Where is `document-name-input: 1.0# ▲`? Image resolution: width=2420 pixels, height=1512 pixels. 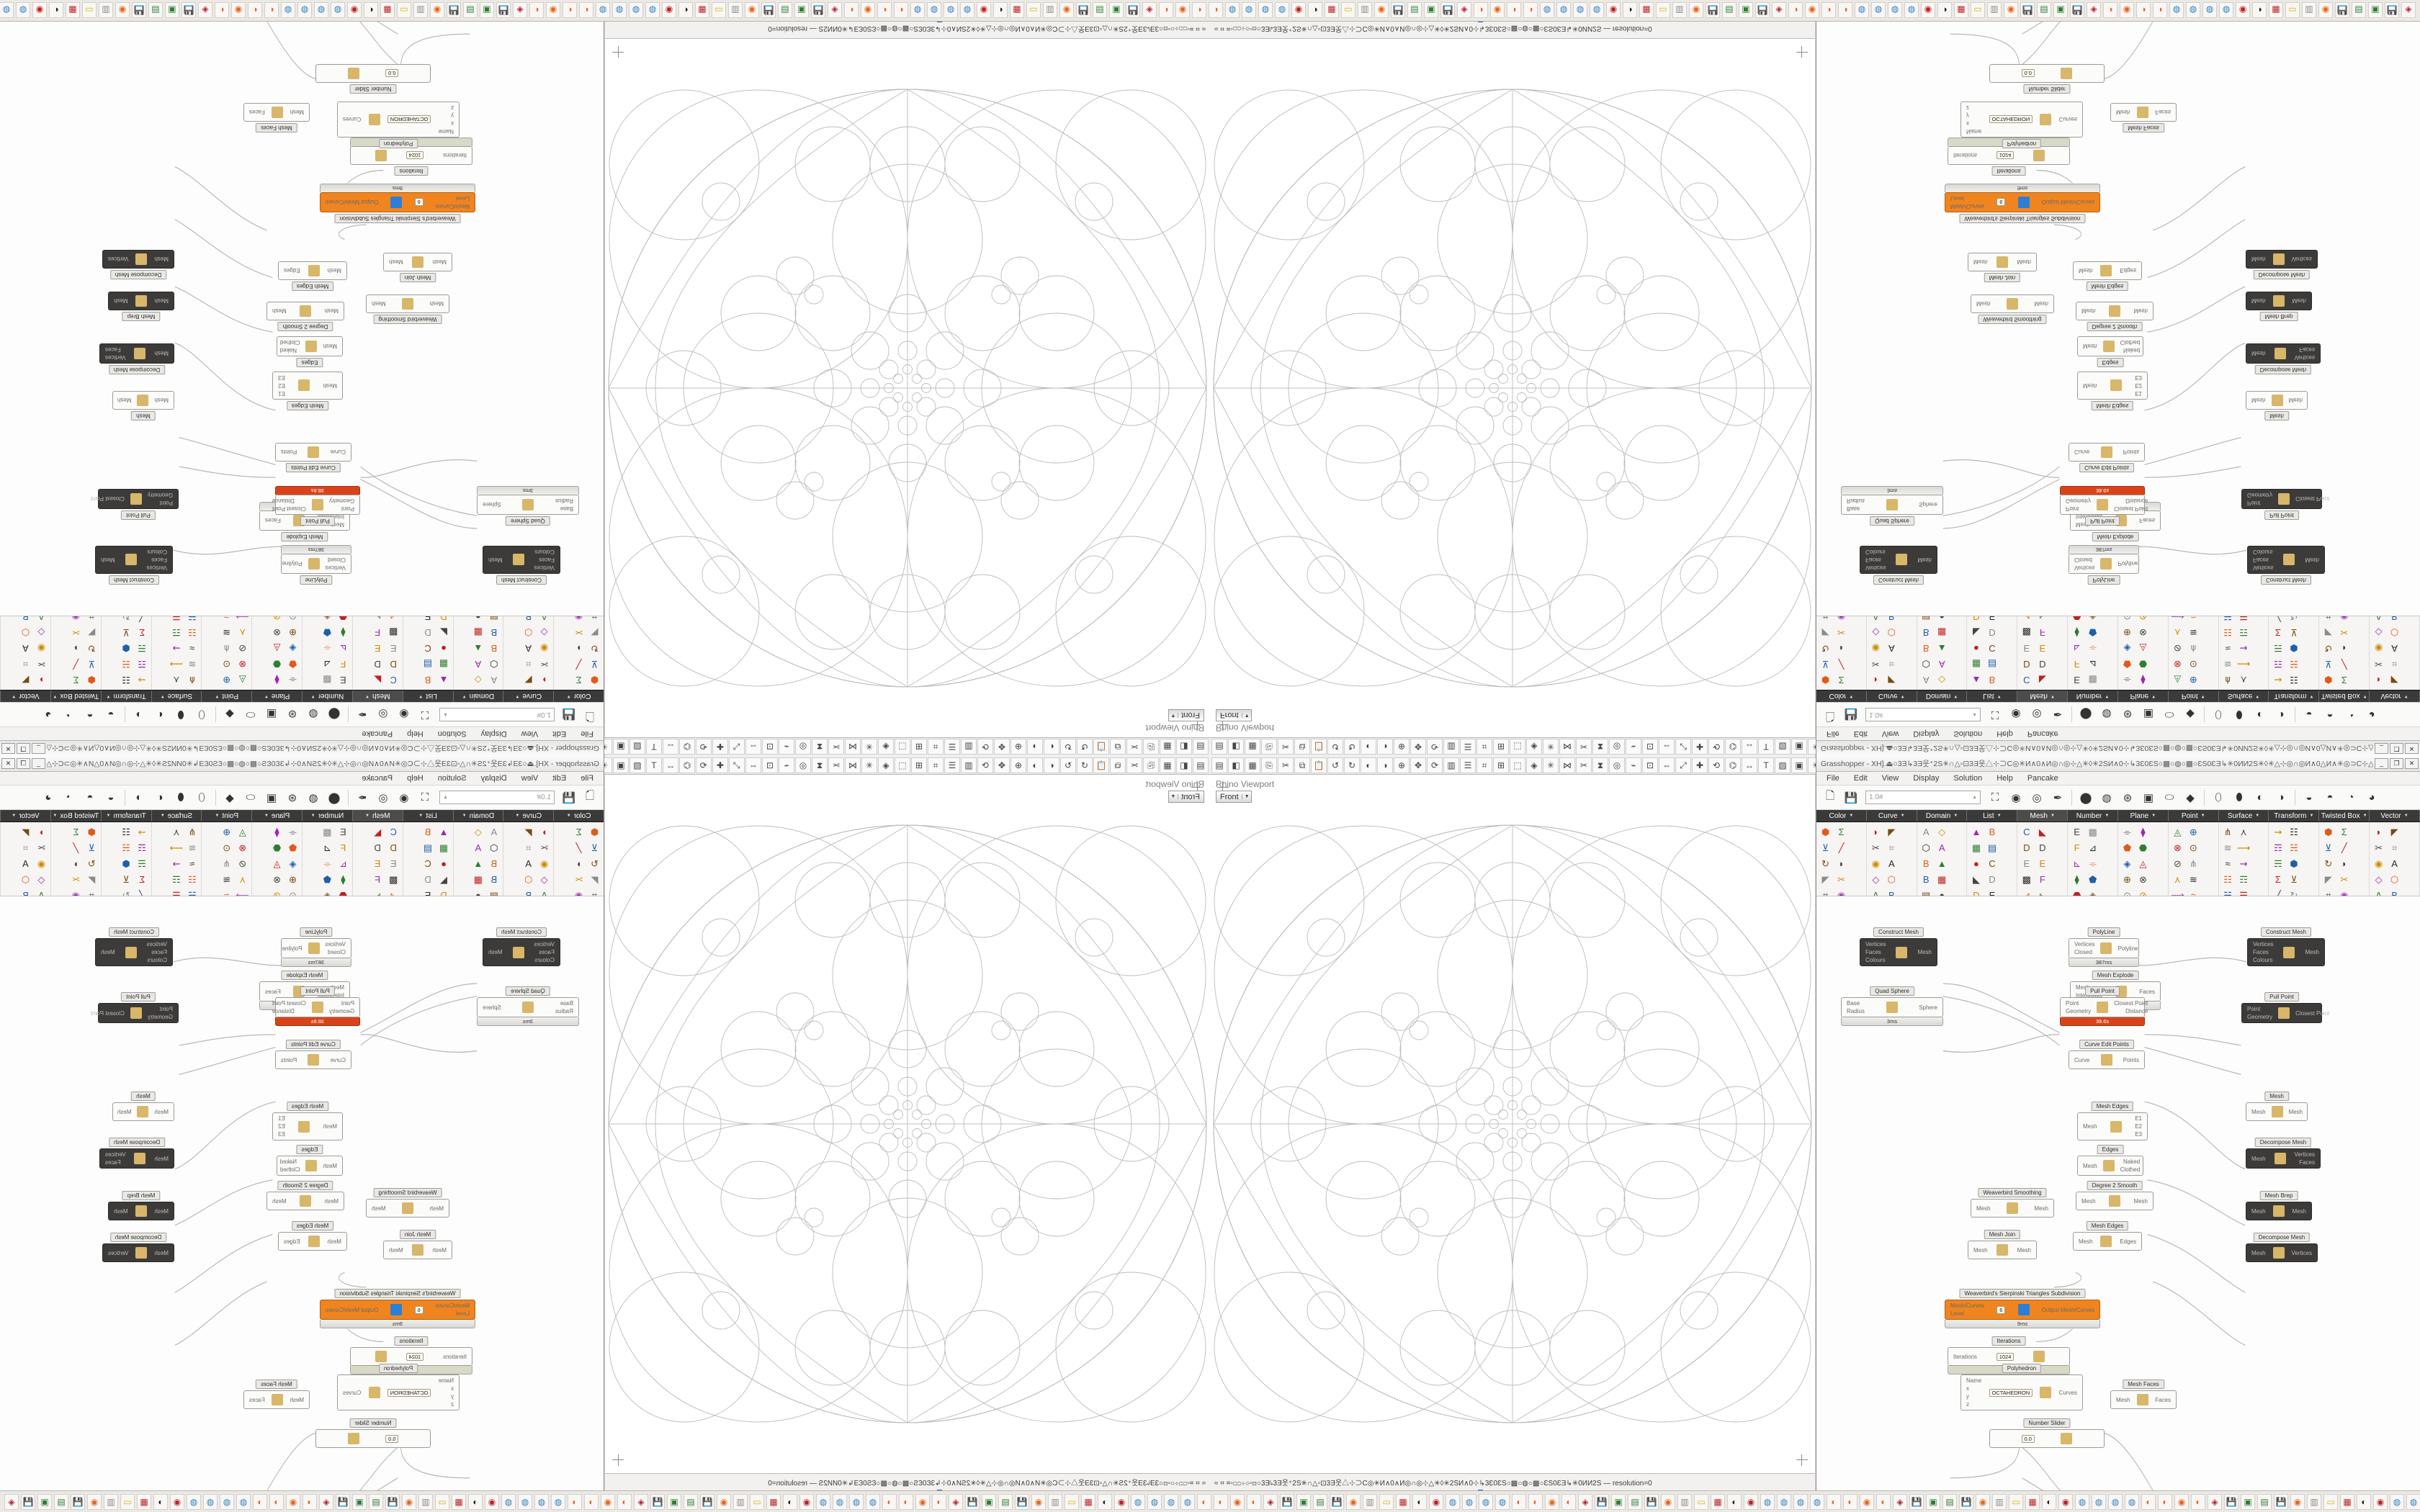 document-name-input: 1.0# ▲ is located at coordinates (497, 714).